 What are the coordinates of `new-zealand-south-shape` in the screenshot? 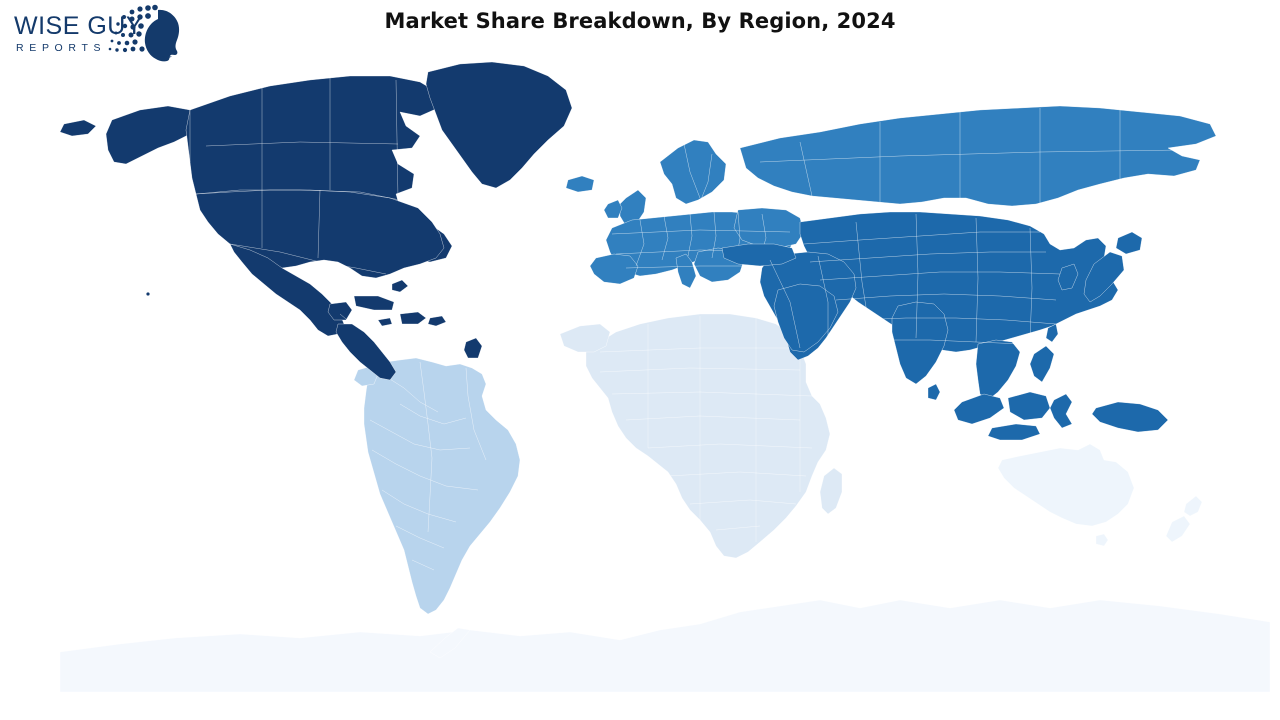 It's located at (1178, 529).